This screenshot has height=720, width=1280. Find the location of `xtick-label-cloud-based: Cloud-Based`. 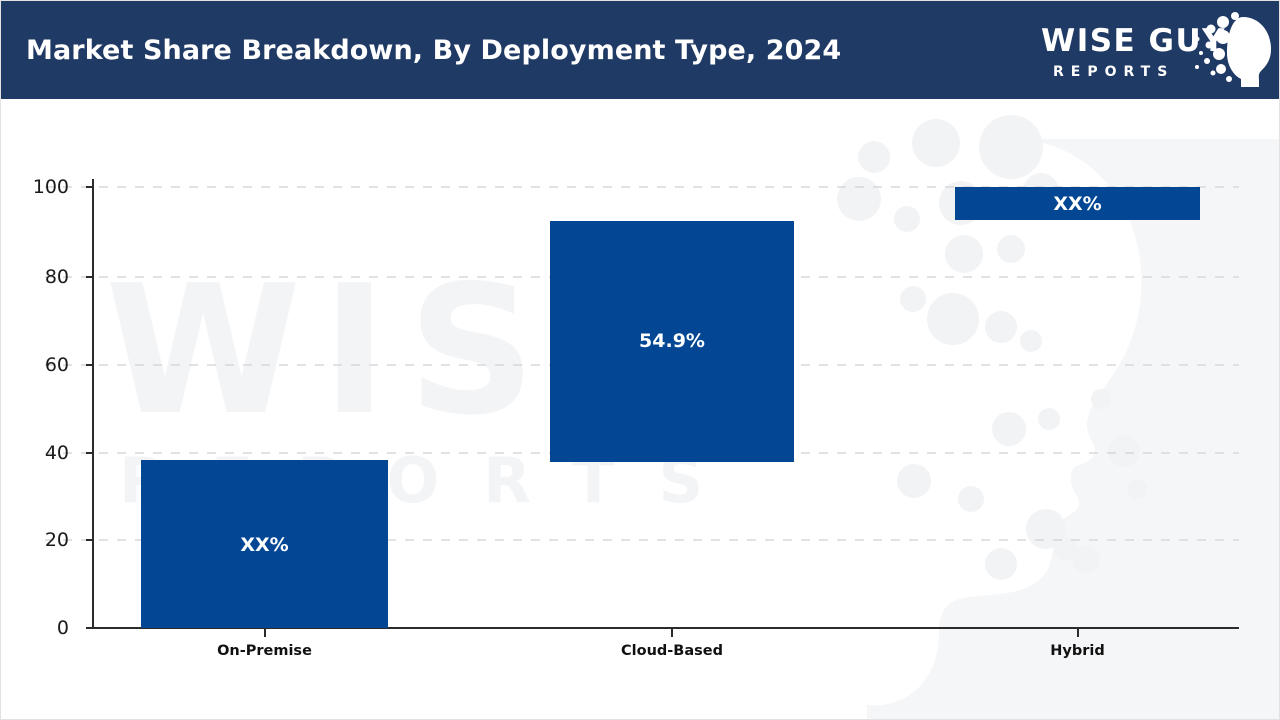

xtick-label-cloud-based: Cloud-Based is located at coordinates (672, 651).